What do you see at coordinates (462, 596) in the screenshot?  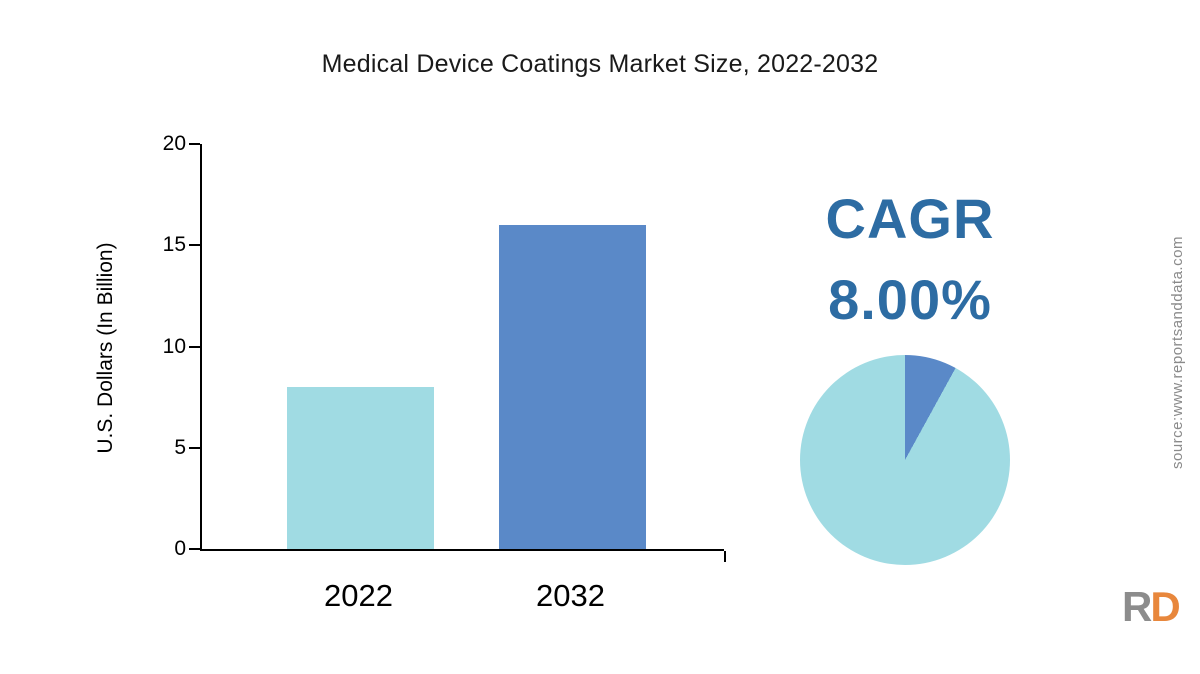 I see `x-axis-labels: 2022 2032` at bounding box center [462, 596].